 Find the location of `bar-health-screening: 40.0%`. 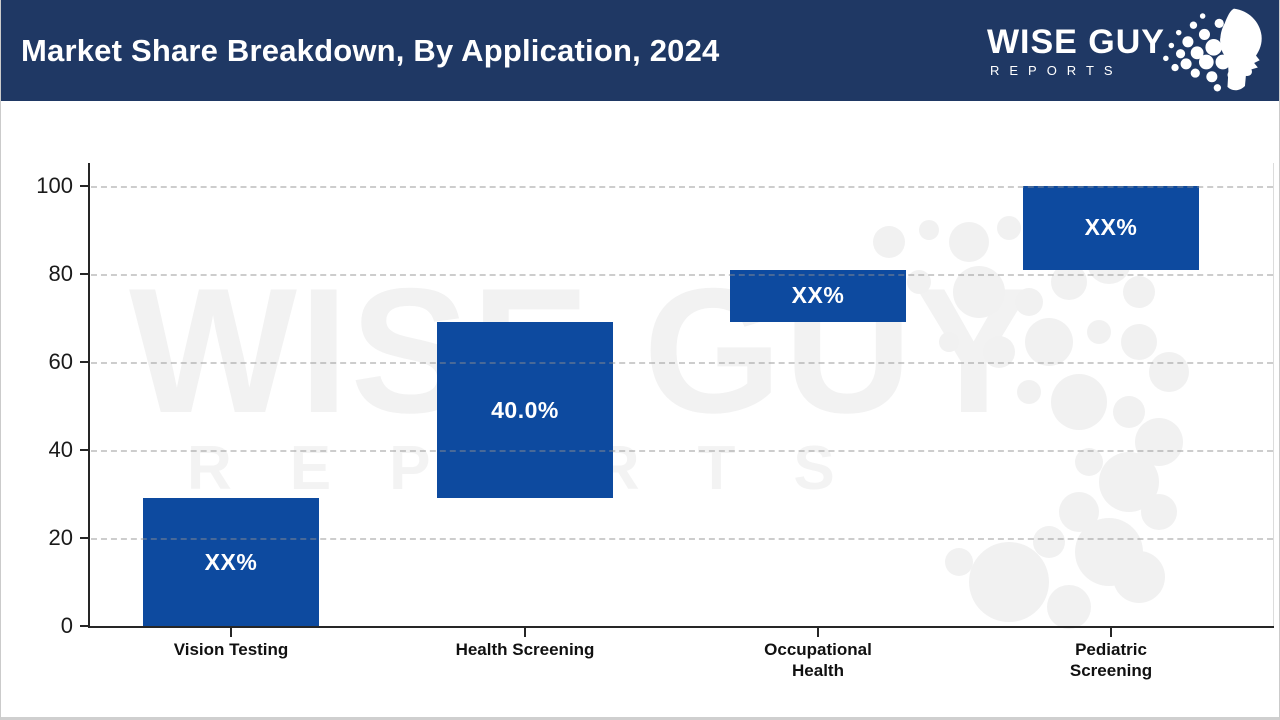

bar-health-screening: 40.0% is located at coordinates (525, 410).